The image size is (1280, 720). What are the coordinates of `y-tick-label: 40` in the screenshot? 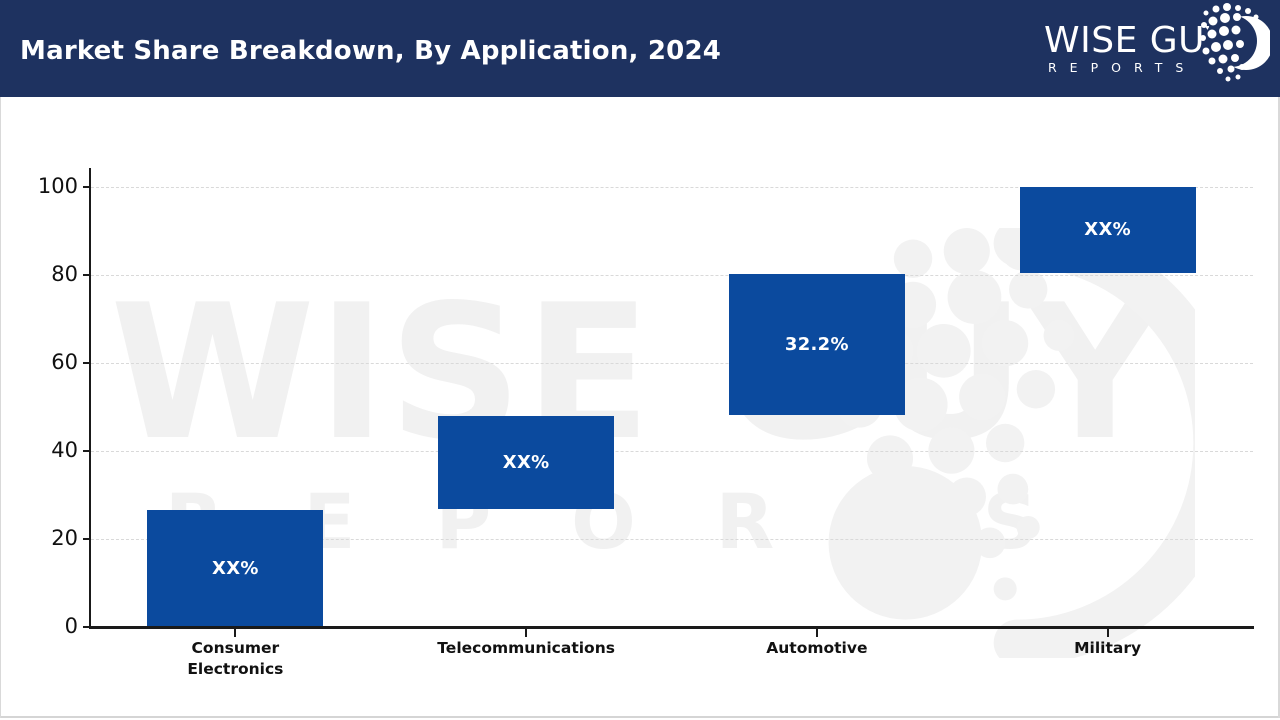 It's located at (64, 450).